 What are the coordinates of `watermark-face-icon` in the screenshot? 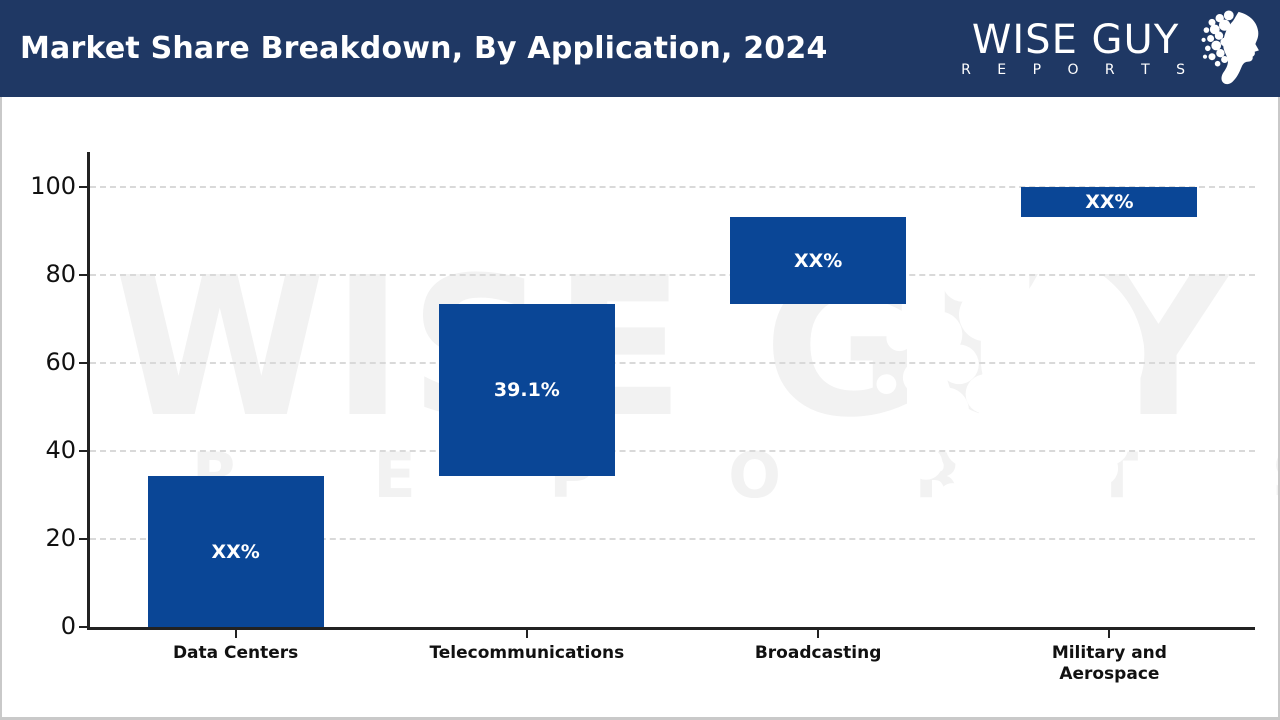 It's located at (1012, 419).